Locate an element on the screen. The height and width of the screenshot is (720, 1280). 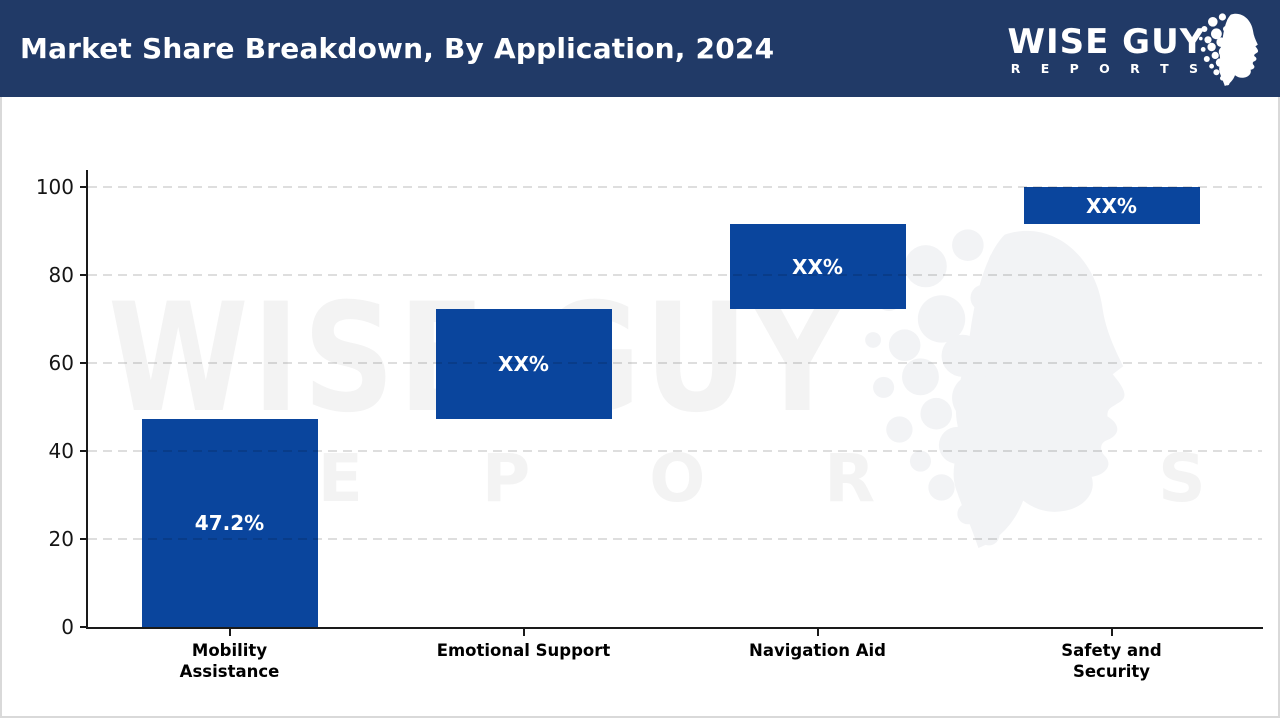
x-category-label: Emotional Support is located at coordinates (523, 650).